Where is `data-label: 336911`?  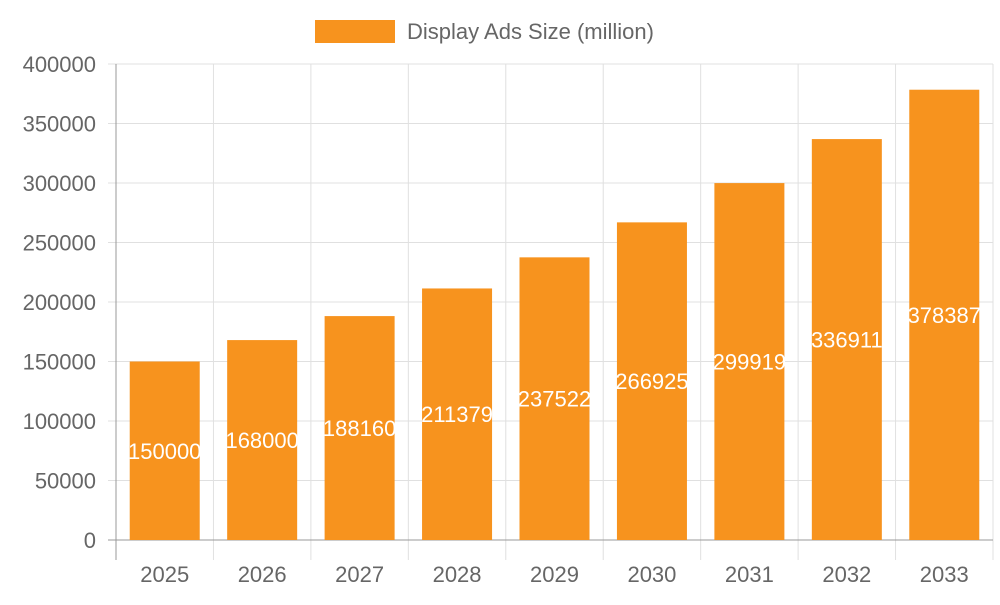 data-label: 336911 is located at coordinates (847, 340).